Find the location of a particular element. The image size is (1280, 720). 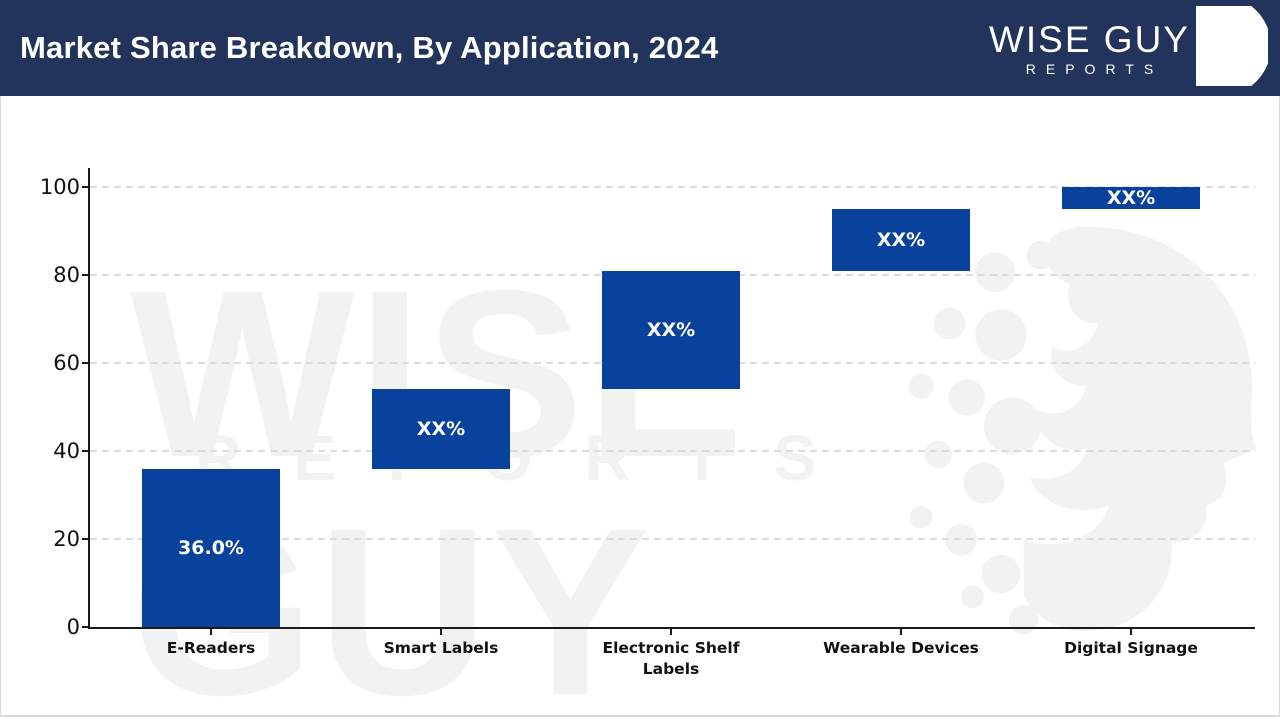

bar-value-label: 36.0% is located at coordinates (211, 547).